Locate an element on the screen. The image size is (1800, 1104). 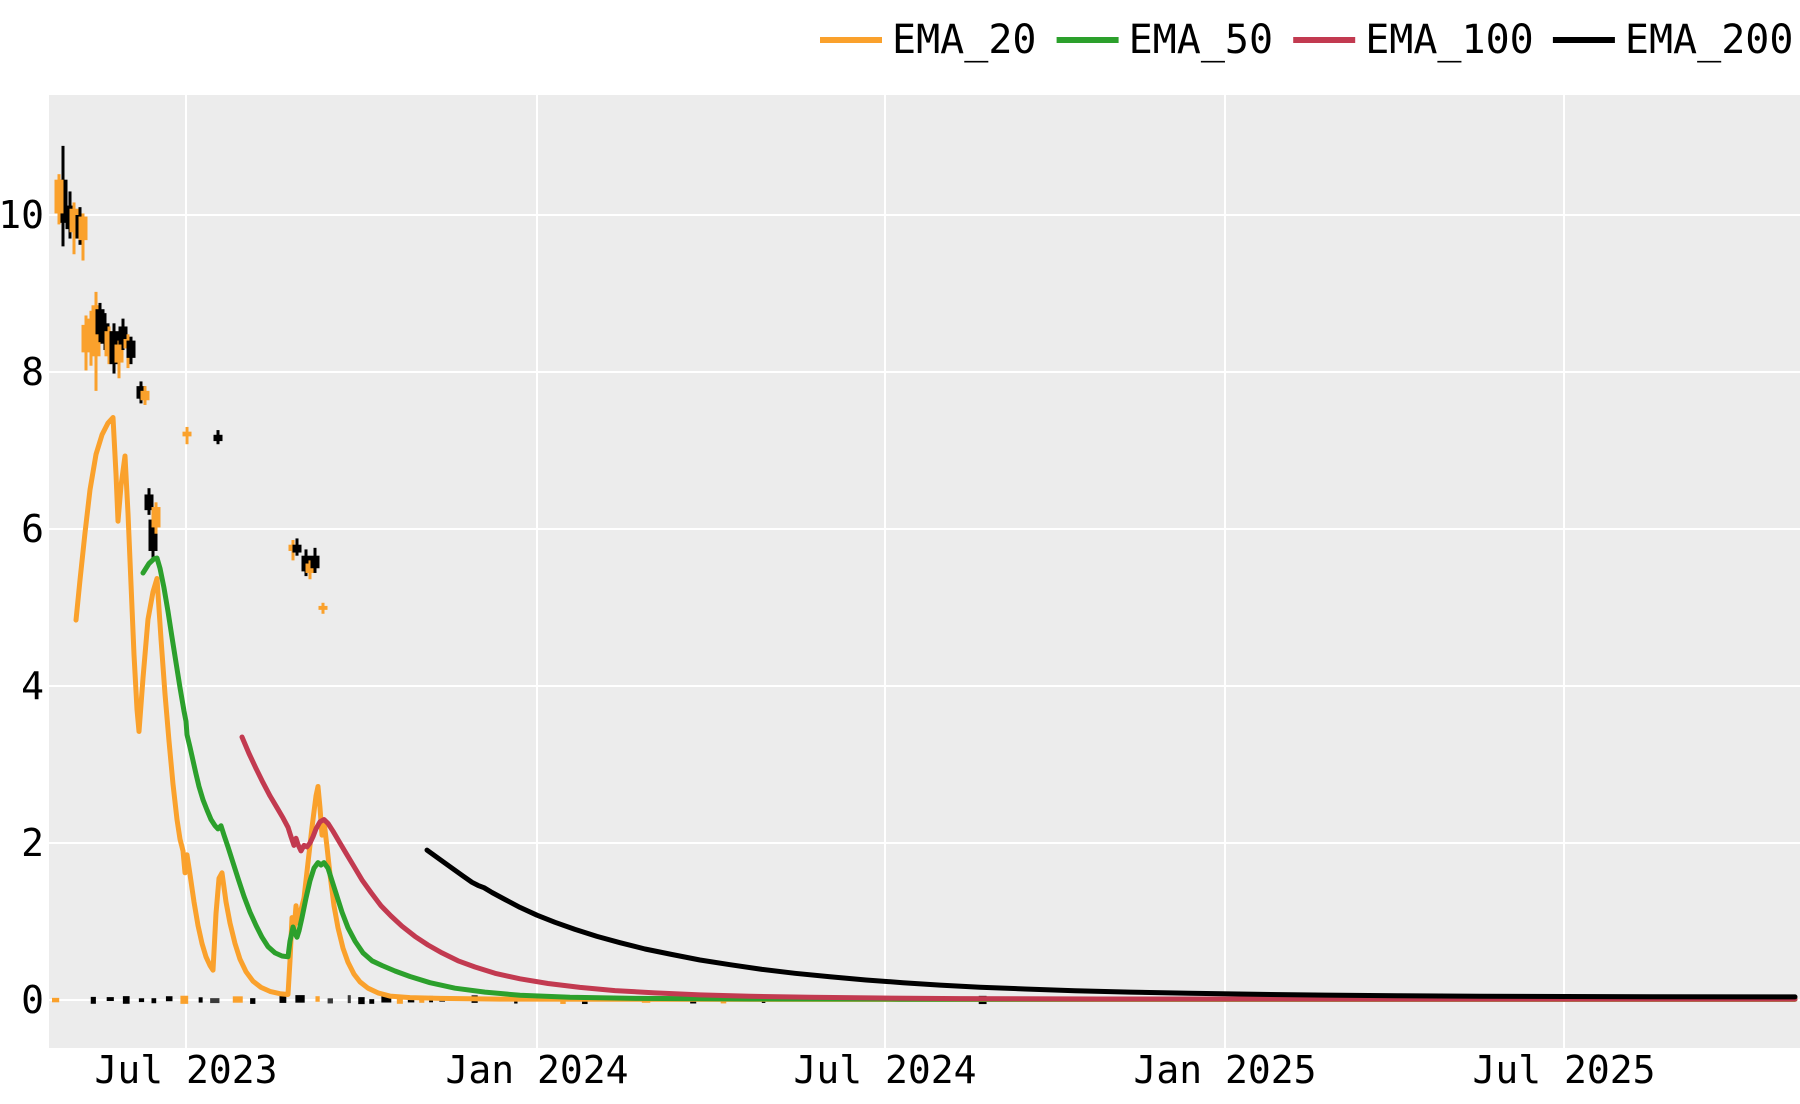
x-tick-label: Jul 2024 is located at coordinates (884, 1070).